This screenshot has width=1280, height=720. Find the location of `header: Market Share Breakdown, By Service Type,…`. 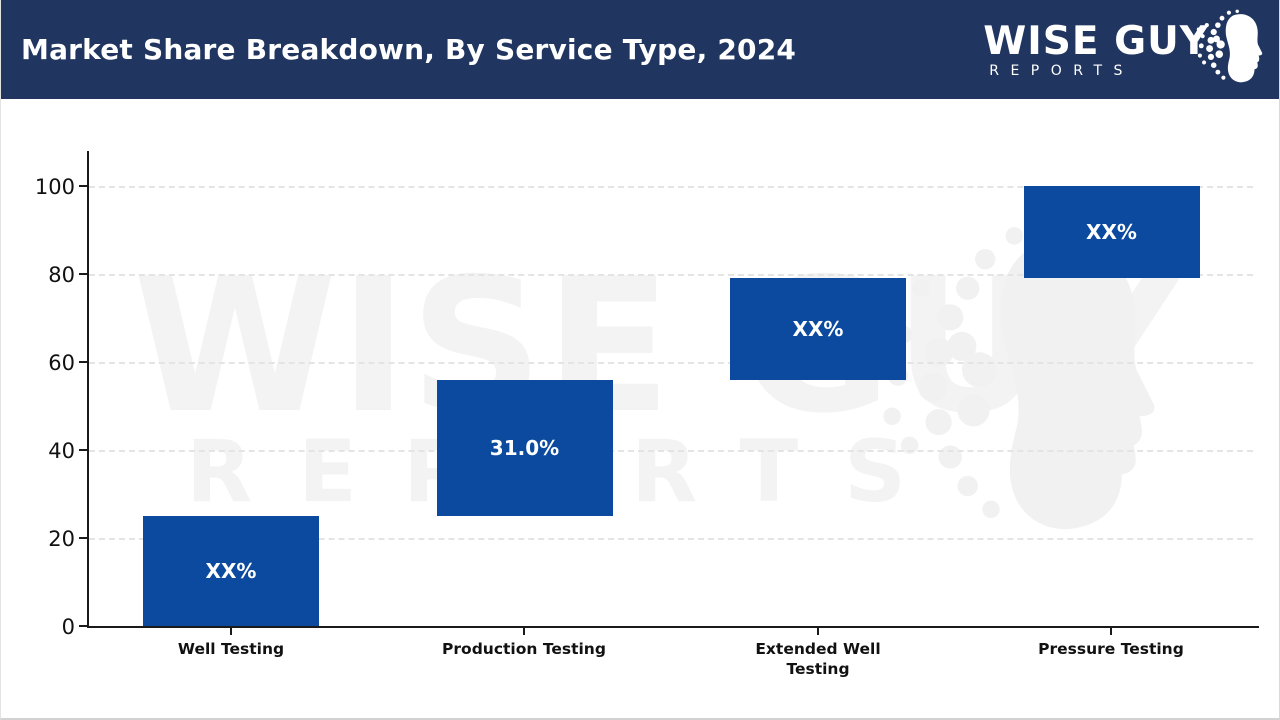

header: Market Share Breakdown, By Service Type,… is located at coordinates (640, 49).